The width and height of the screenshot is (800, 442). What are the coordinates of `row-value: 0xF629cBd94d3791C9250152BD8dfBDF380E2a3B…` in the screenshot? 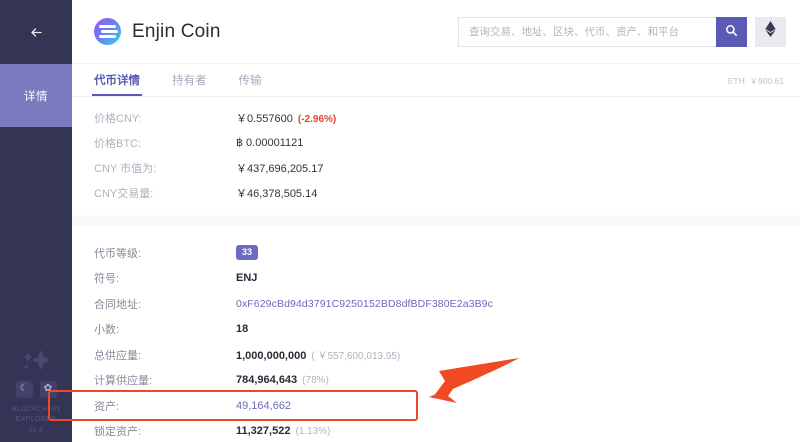 It's located at (364, 304).